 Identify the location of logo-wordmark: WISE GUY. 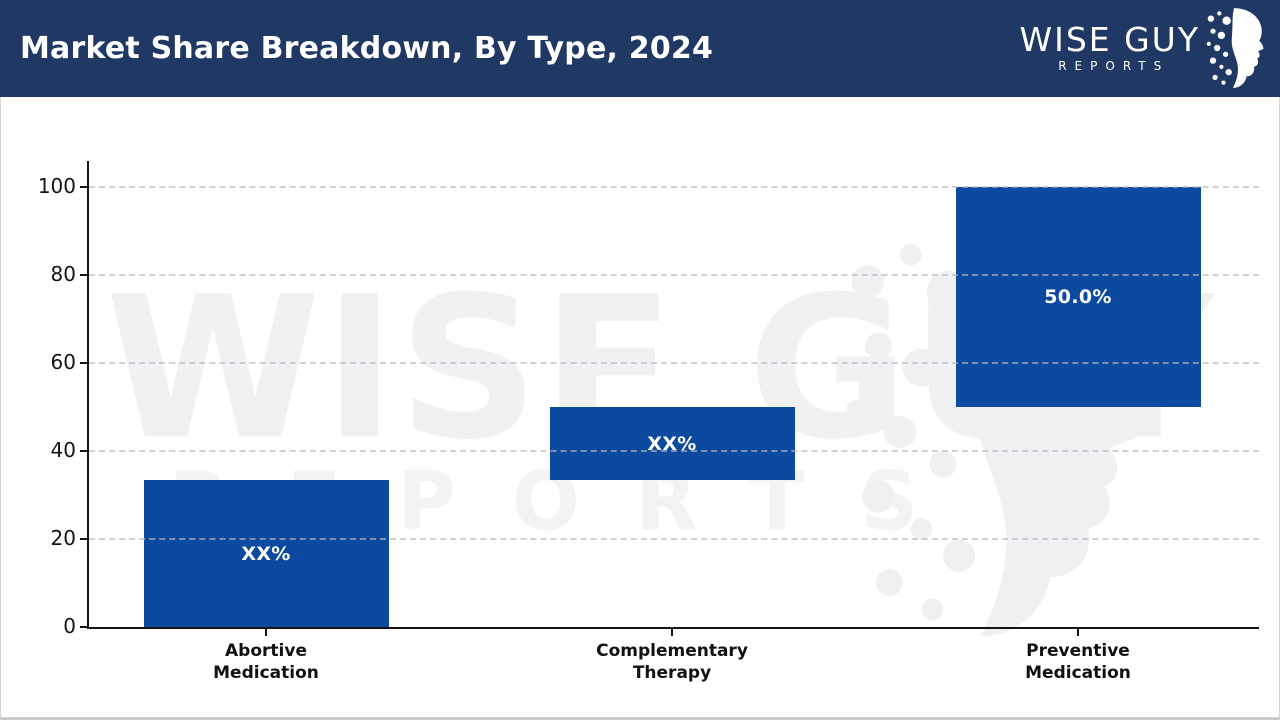
(1109, 39).